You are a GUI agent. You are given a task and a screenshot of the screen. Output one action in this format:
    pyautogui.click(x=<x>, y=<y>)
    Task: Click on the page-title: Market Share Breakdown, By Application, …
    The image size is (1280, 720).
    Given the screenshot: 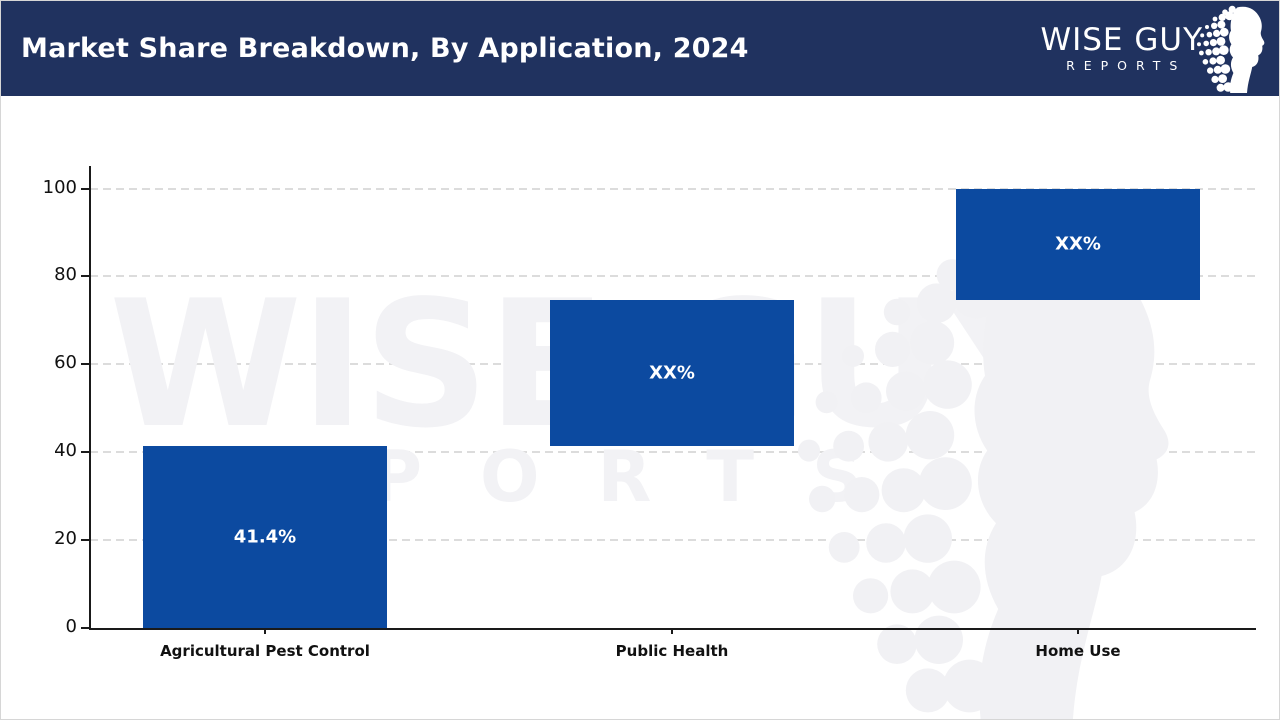 What is the action you would take?
    pyautogui.click(x=385, y=48)
    